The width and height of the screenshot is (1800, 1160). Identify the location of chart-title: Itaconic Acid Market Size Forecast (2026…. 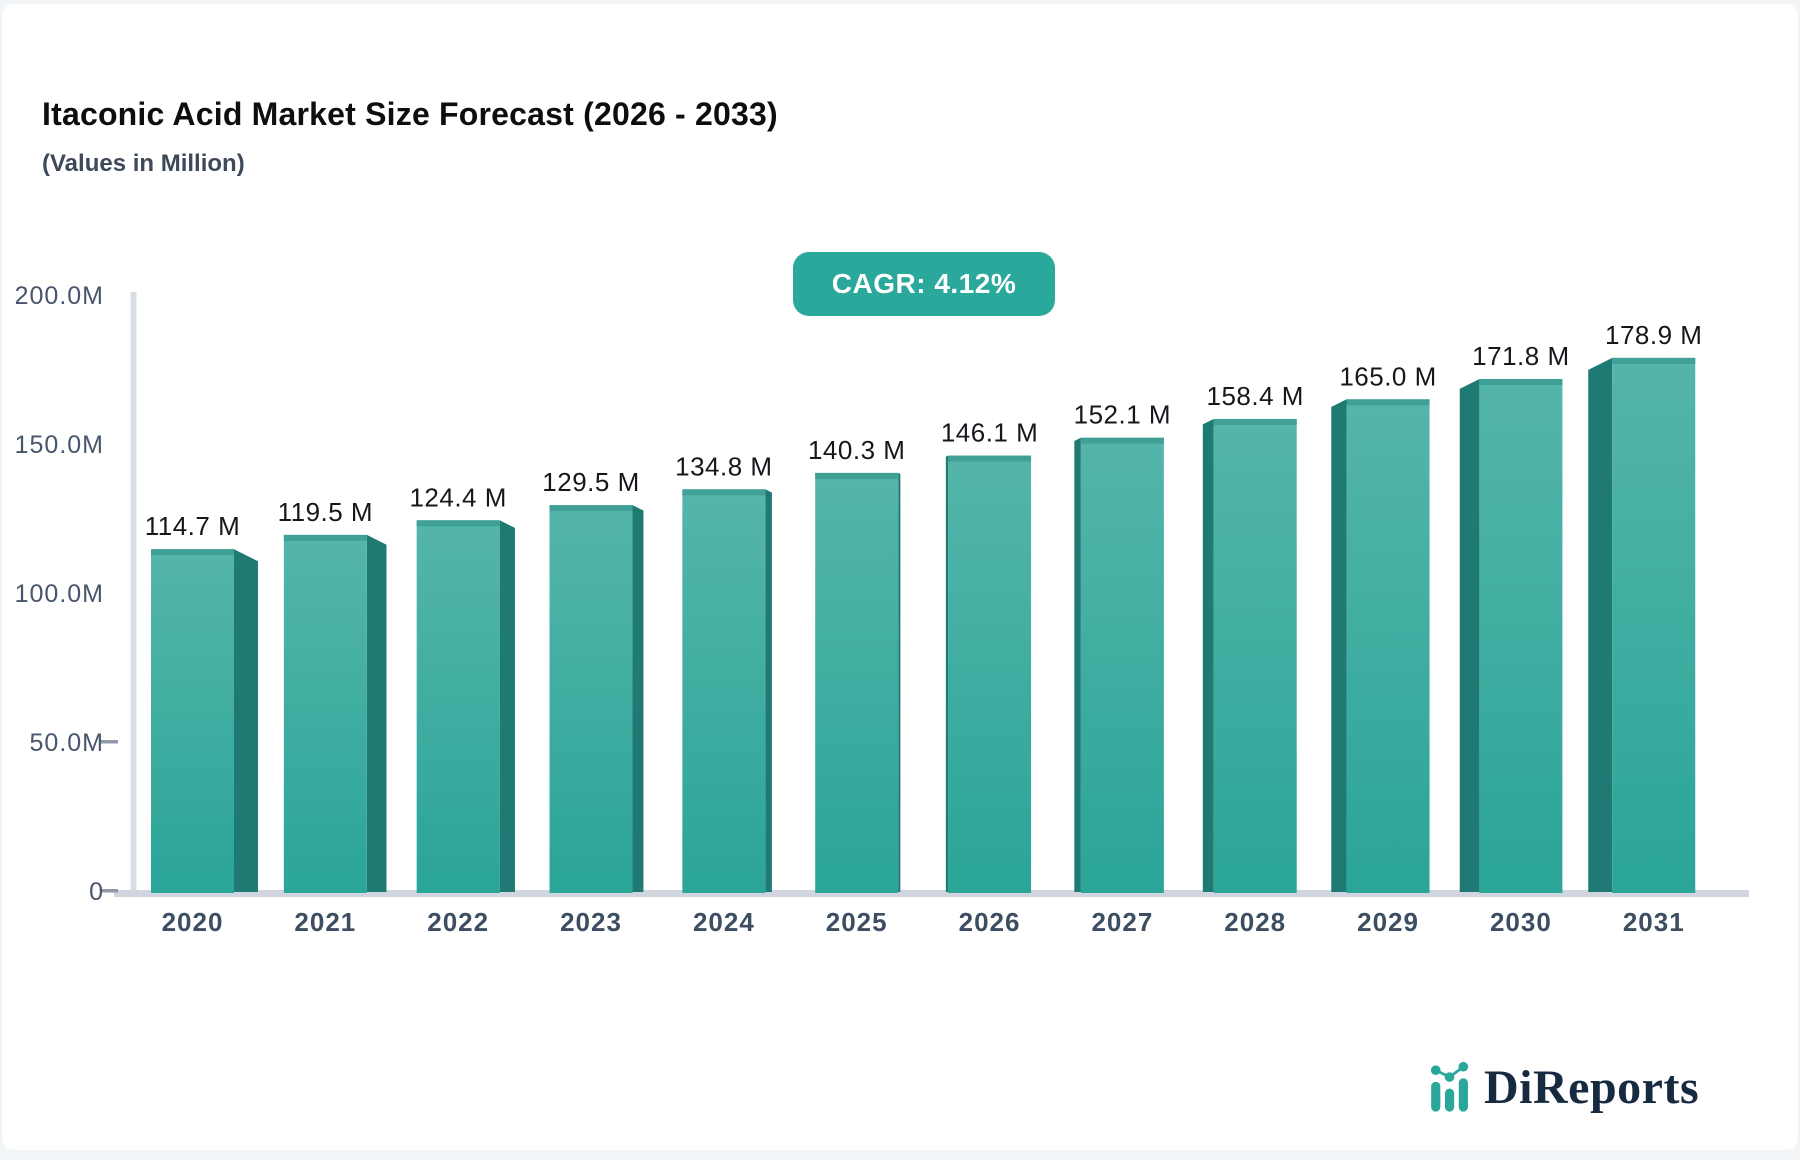
(410, 114).